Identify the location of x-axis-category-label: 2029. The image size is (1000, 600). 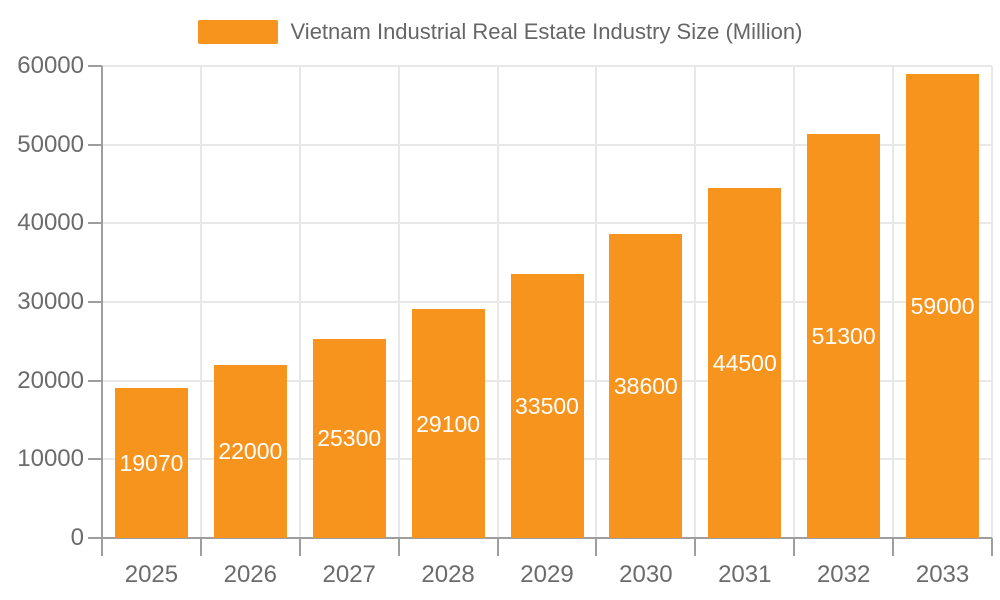
(547, 574).